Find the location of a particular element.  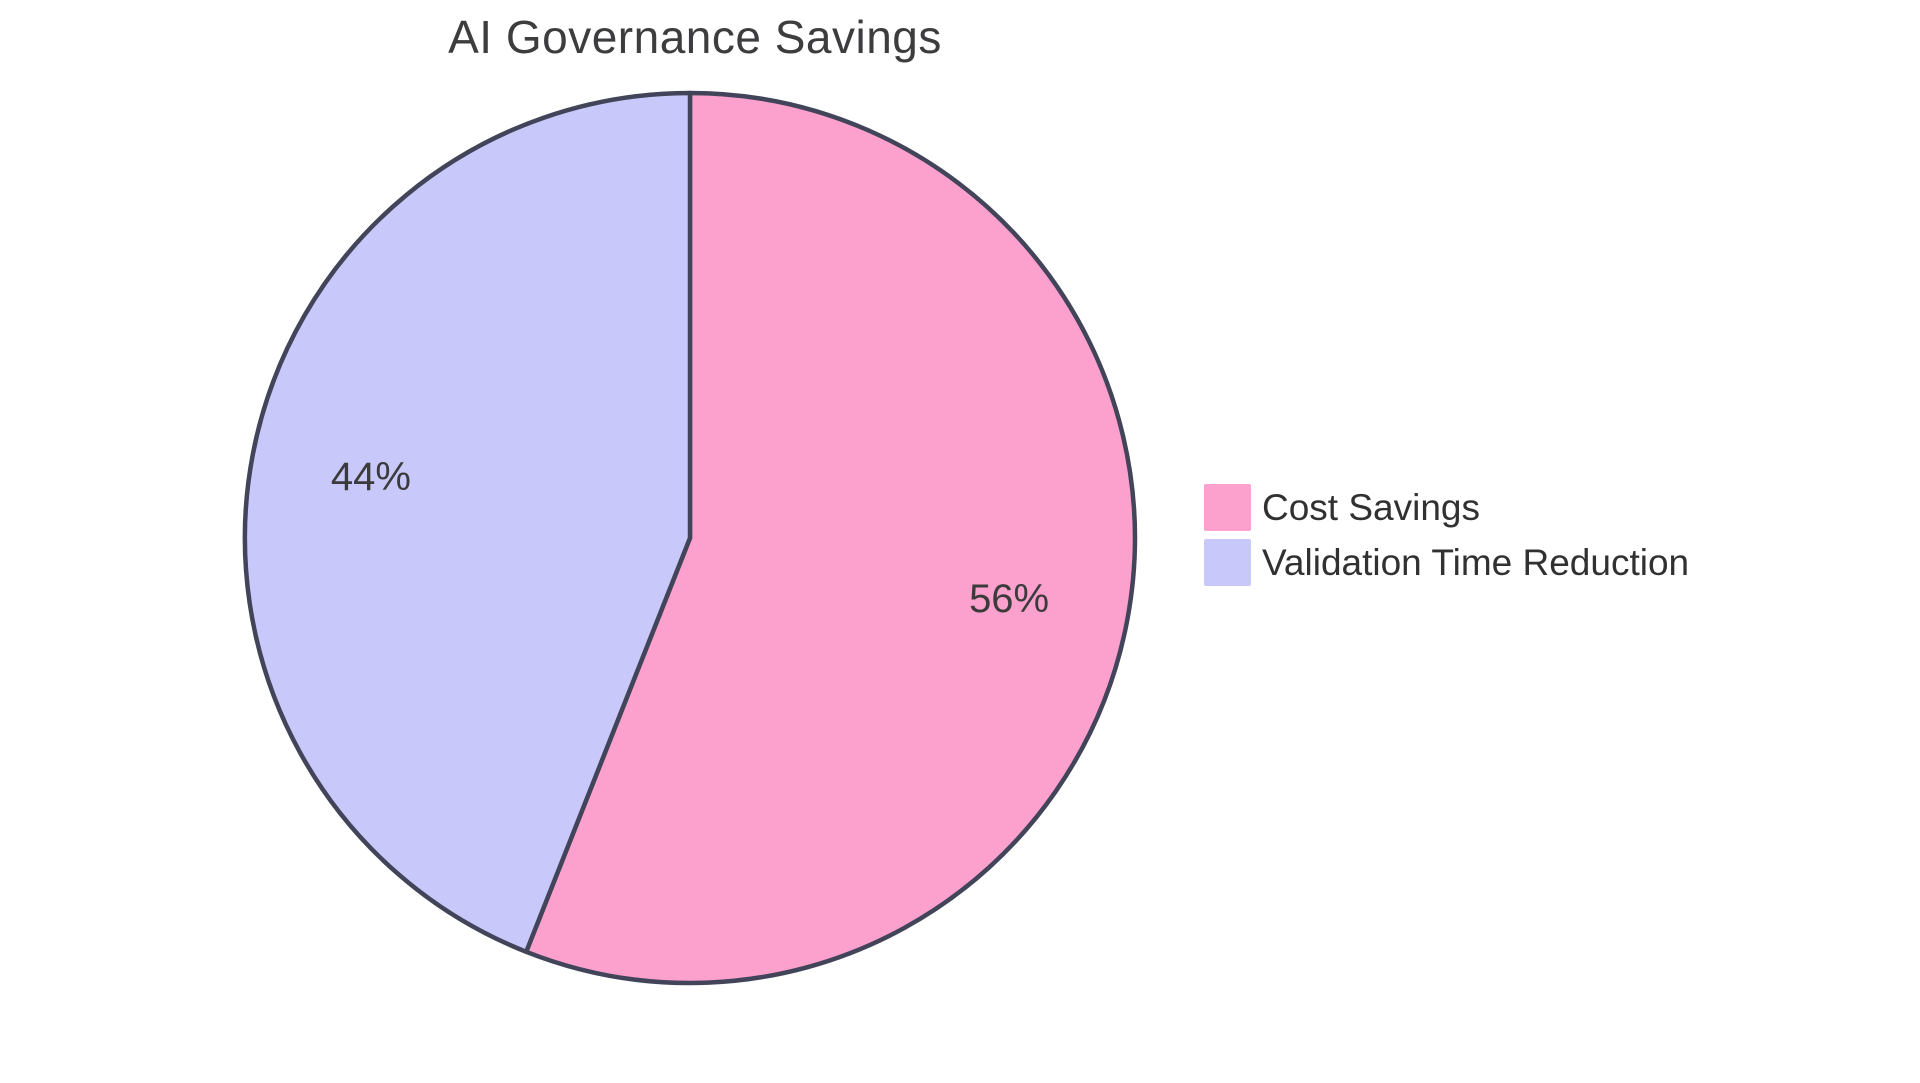

legend-item-cost-savings: Cost Savings is located at coordinates (1446, 507).